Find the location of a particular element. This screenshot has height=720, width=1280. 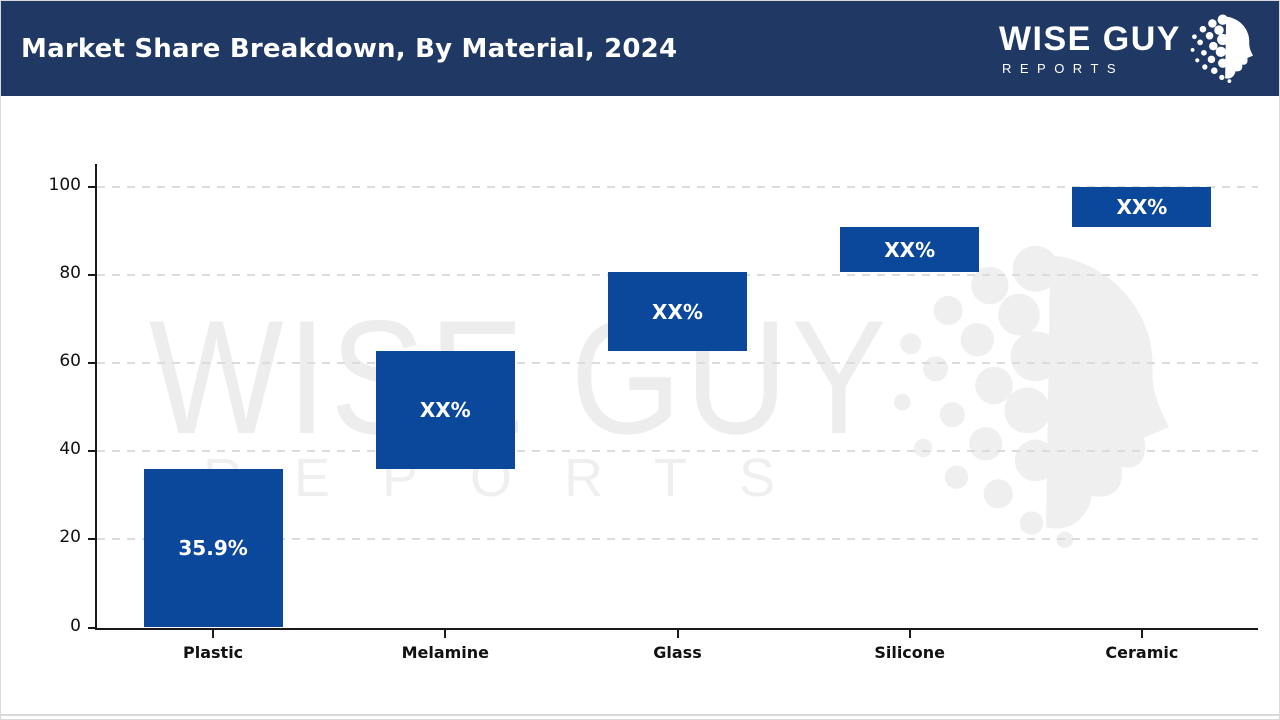

x-axis-label: Silicone is located at coordinates (910, 652).